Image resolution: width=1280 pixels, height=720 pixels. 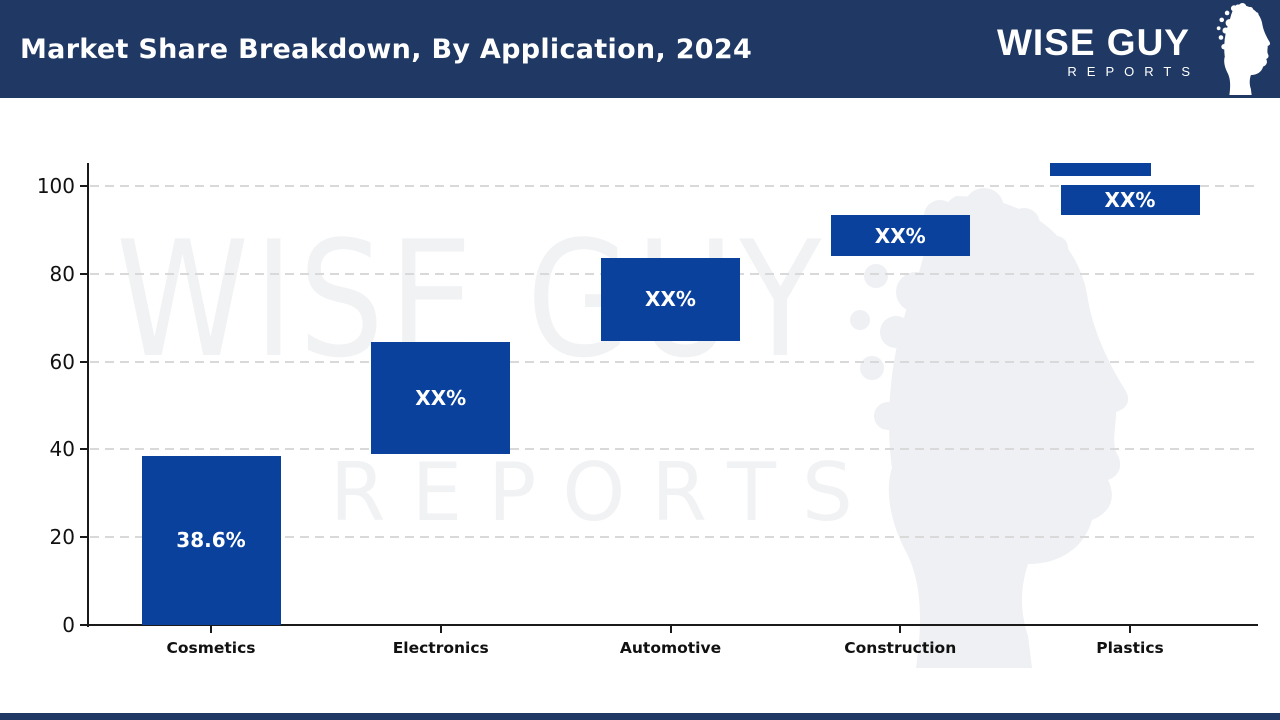 I want to click on bar-construction: XX%, so click(x=900, y=236).